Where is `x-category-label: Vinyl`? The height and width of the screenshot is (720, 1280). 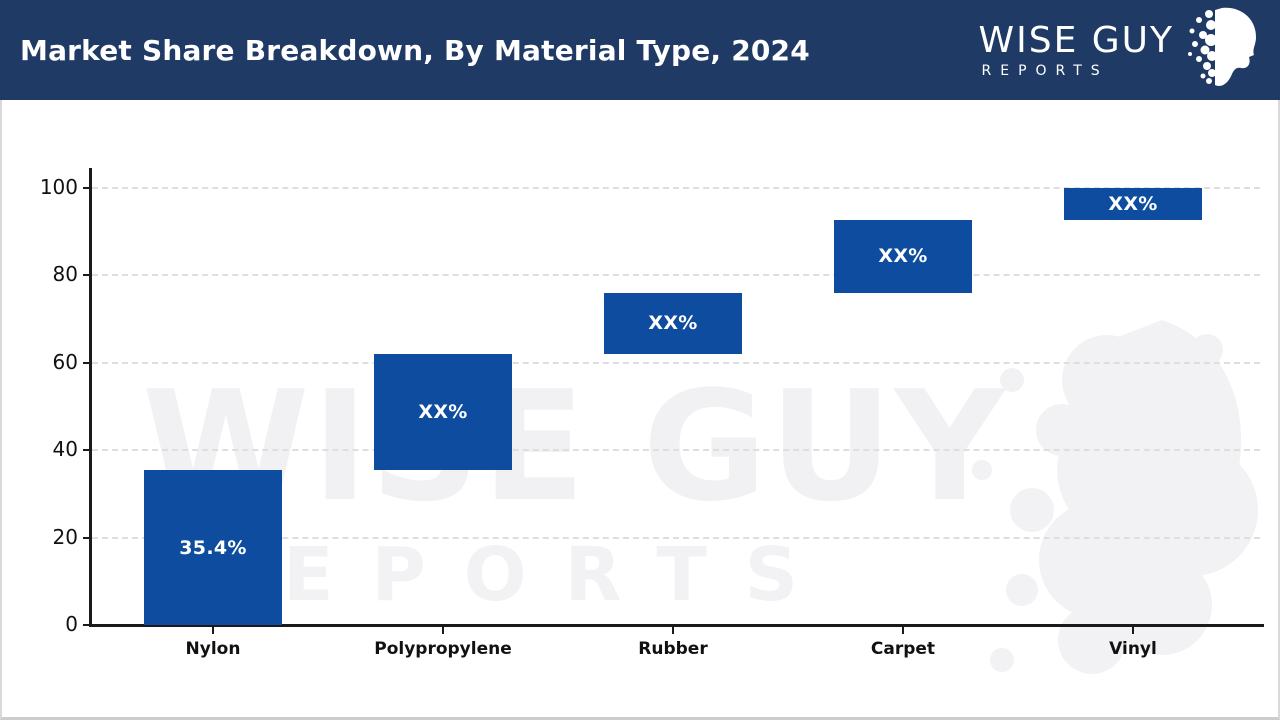 x-category-label: Vinyl is located at coordinates (1133, 649).